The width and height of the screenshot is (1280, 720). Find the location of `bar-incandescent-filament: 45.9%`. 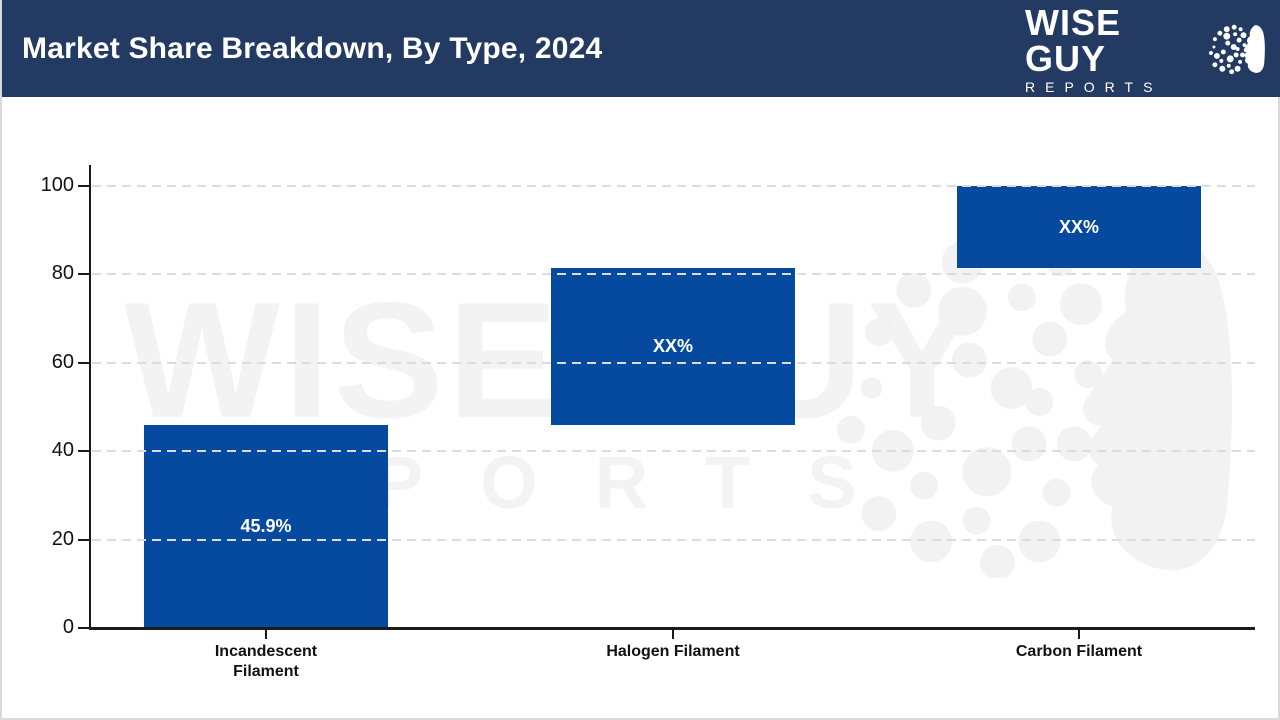

bar-incandescent-filament: 45.9% is located at coordinates (266, 526).